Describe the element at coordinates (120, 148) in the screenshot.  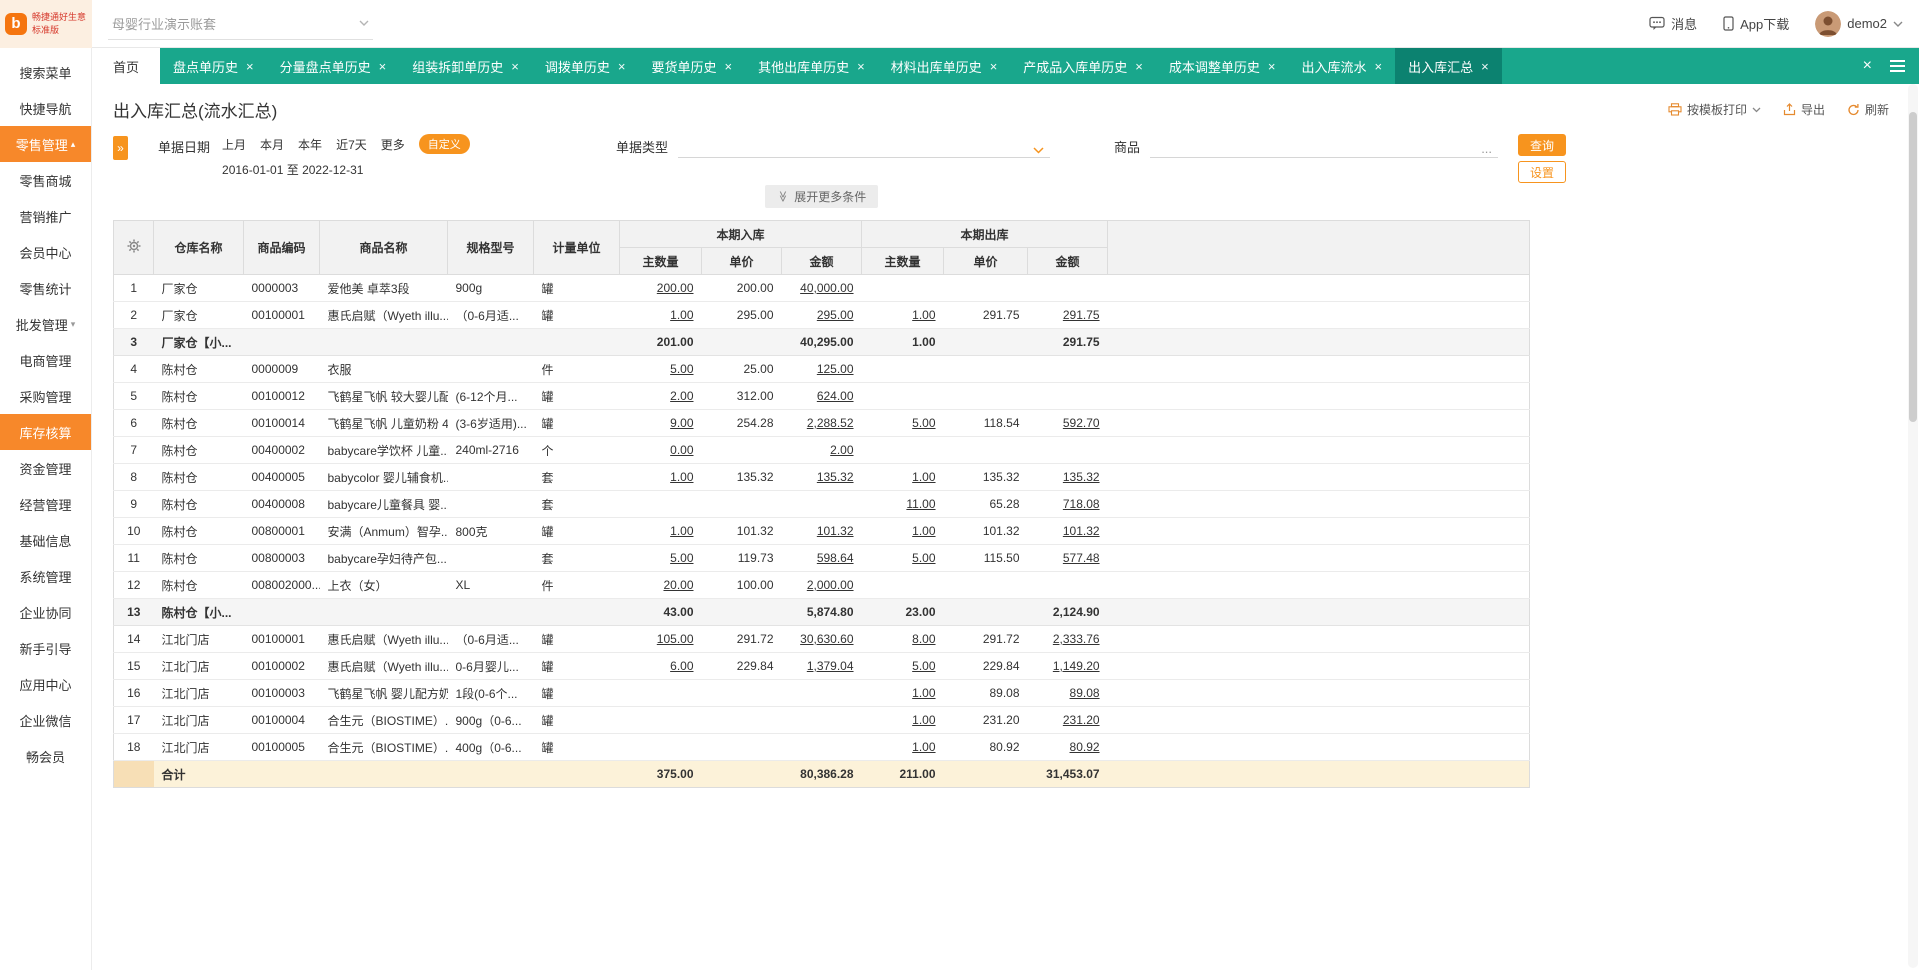
I see `collapse-sidebar-toggle: »` at that location.